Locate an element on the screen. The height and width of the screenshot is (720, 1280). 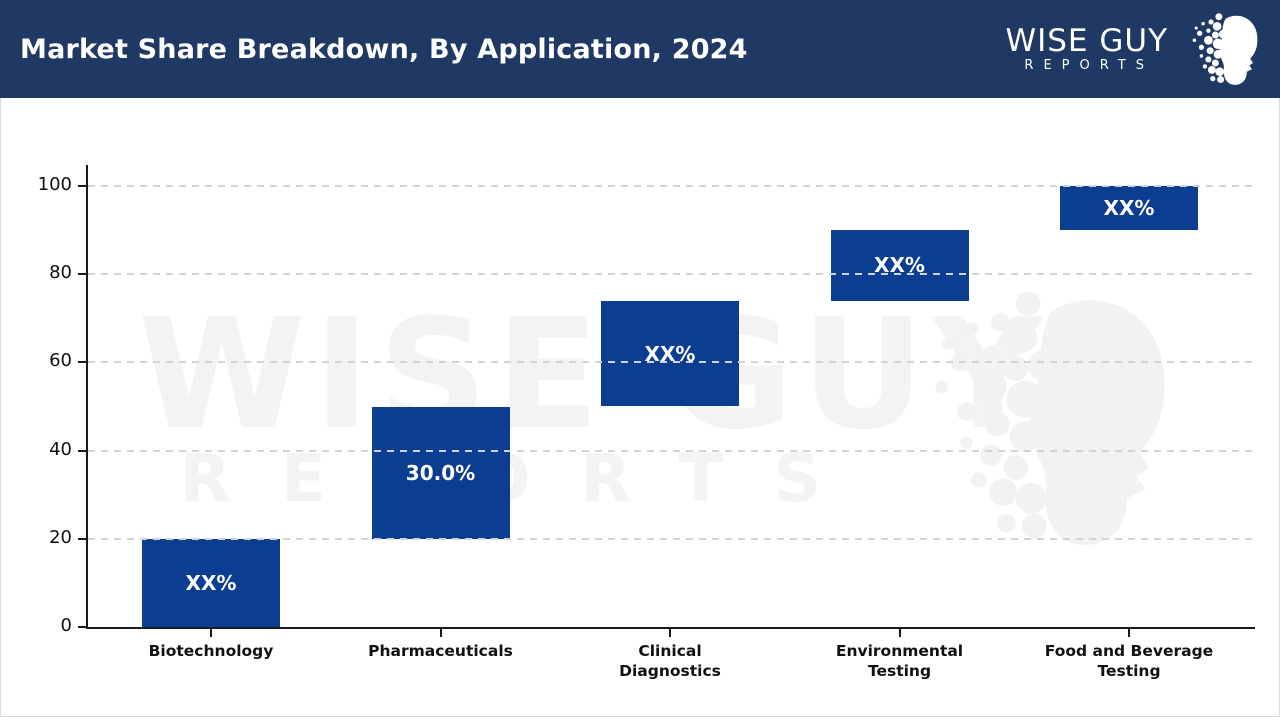
bar-biotechnology: XX% is located at coordinates (211, 582).